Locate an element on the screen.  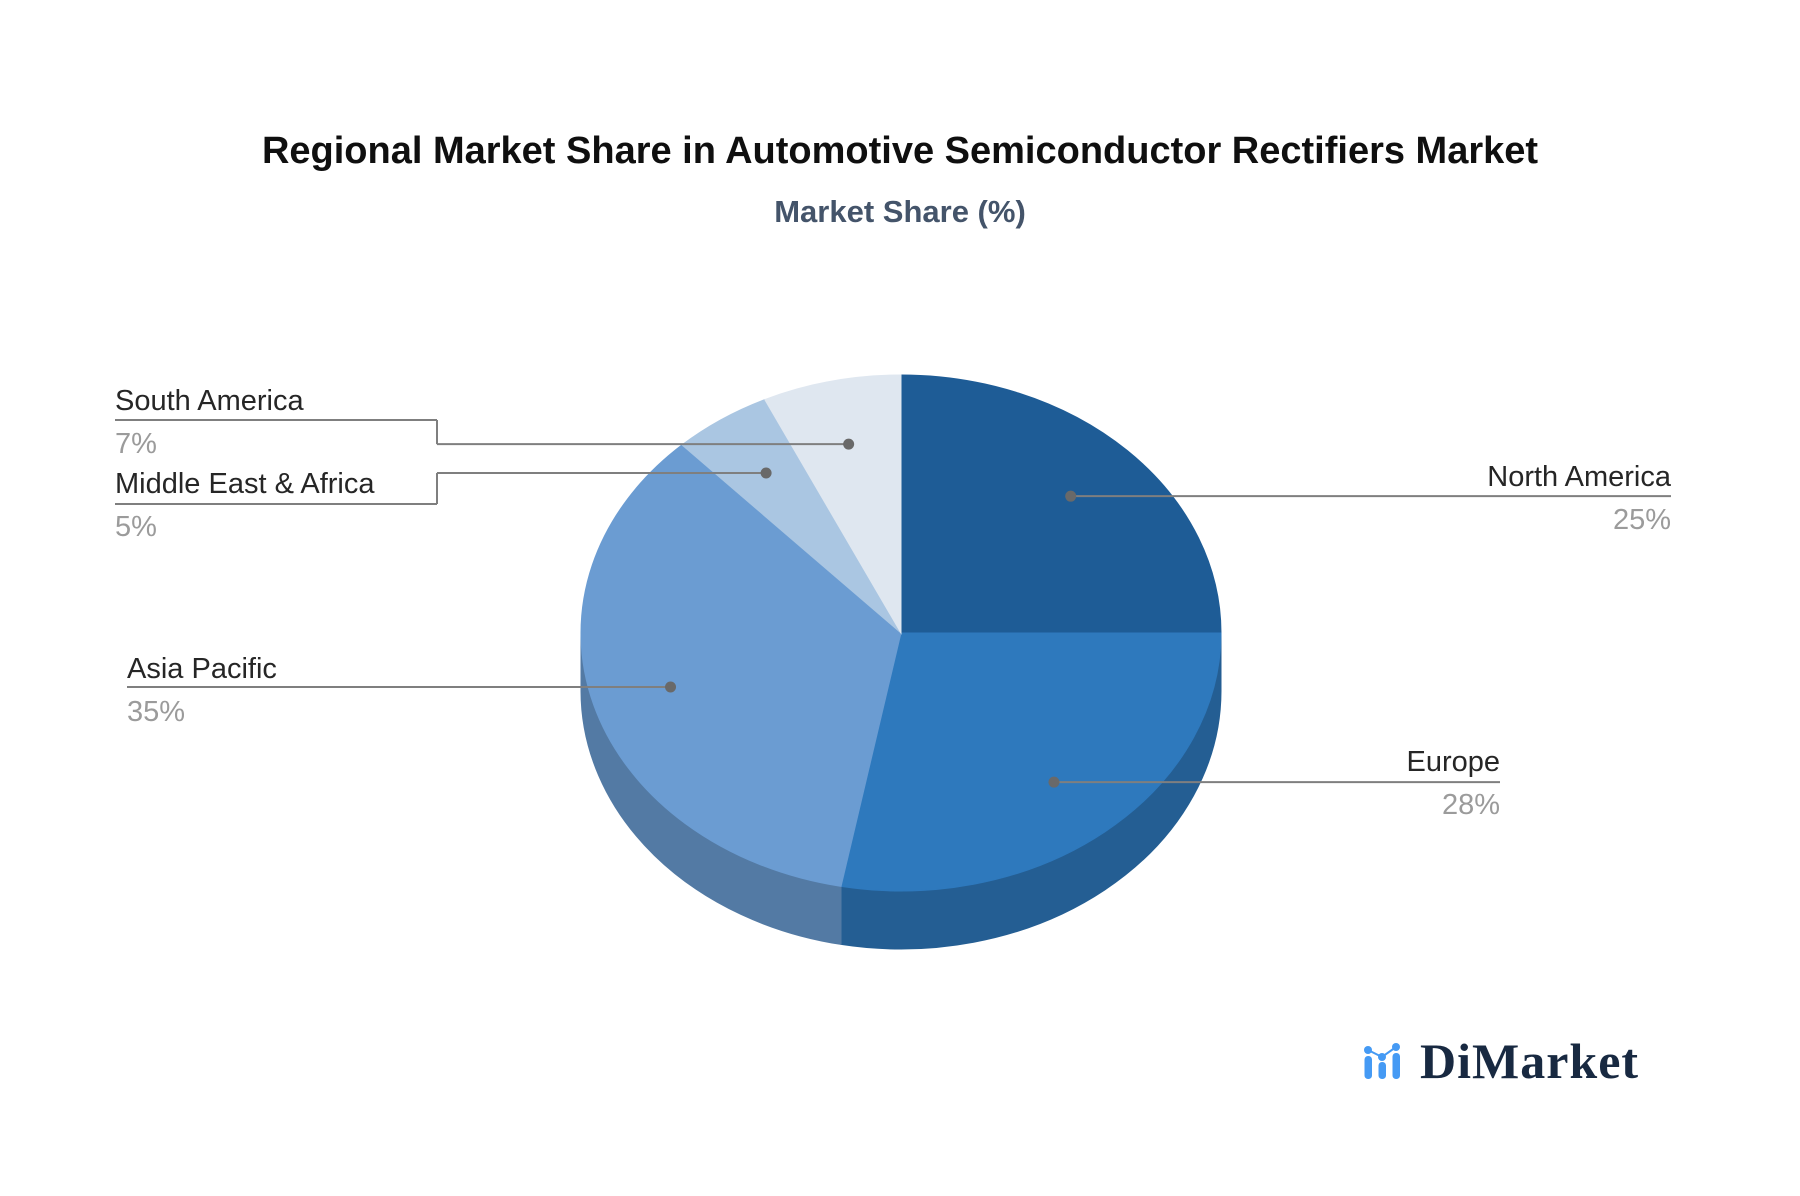
label-north-america: North America 25% is located at coordinates (1579, 498).